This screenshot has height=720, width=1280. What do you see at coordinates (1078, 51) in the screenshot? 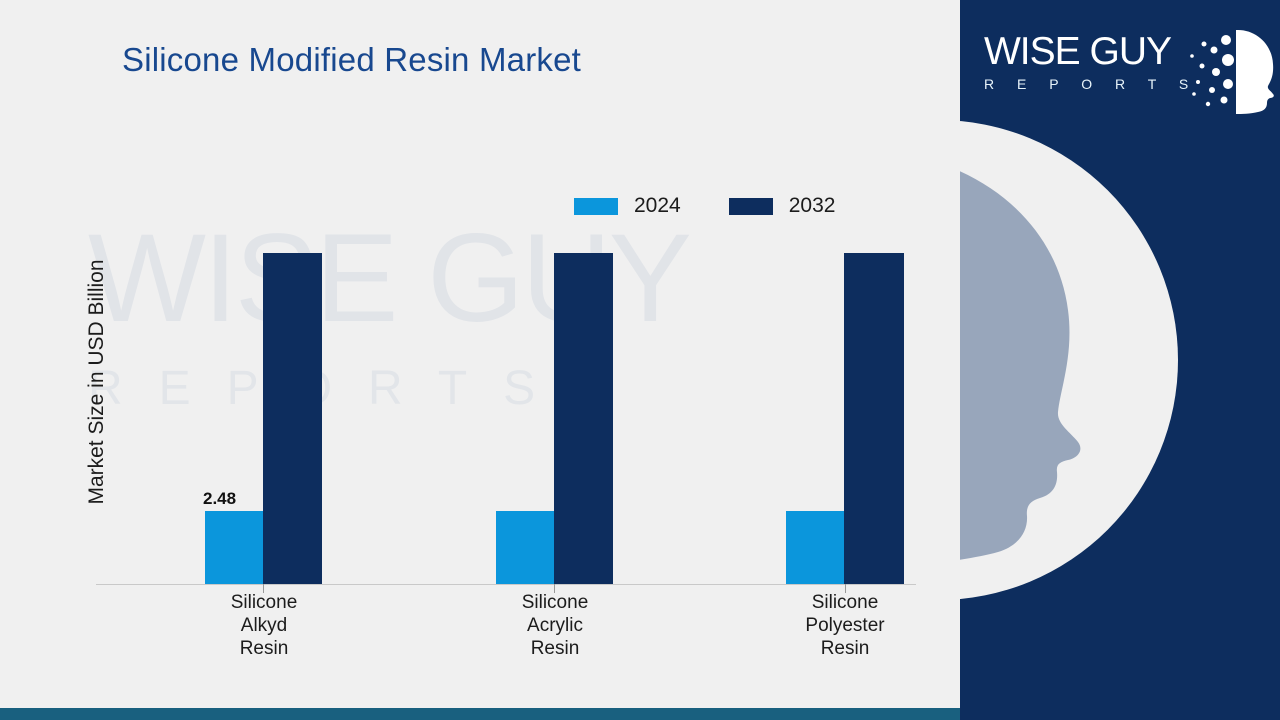
I see `brand-logo-wordmark: WISE GUY` at bounding box center [1078, 51].